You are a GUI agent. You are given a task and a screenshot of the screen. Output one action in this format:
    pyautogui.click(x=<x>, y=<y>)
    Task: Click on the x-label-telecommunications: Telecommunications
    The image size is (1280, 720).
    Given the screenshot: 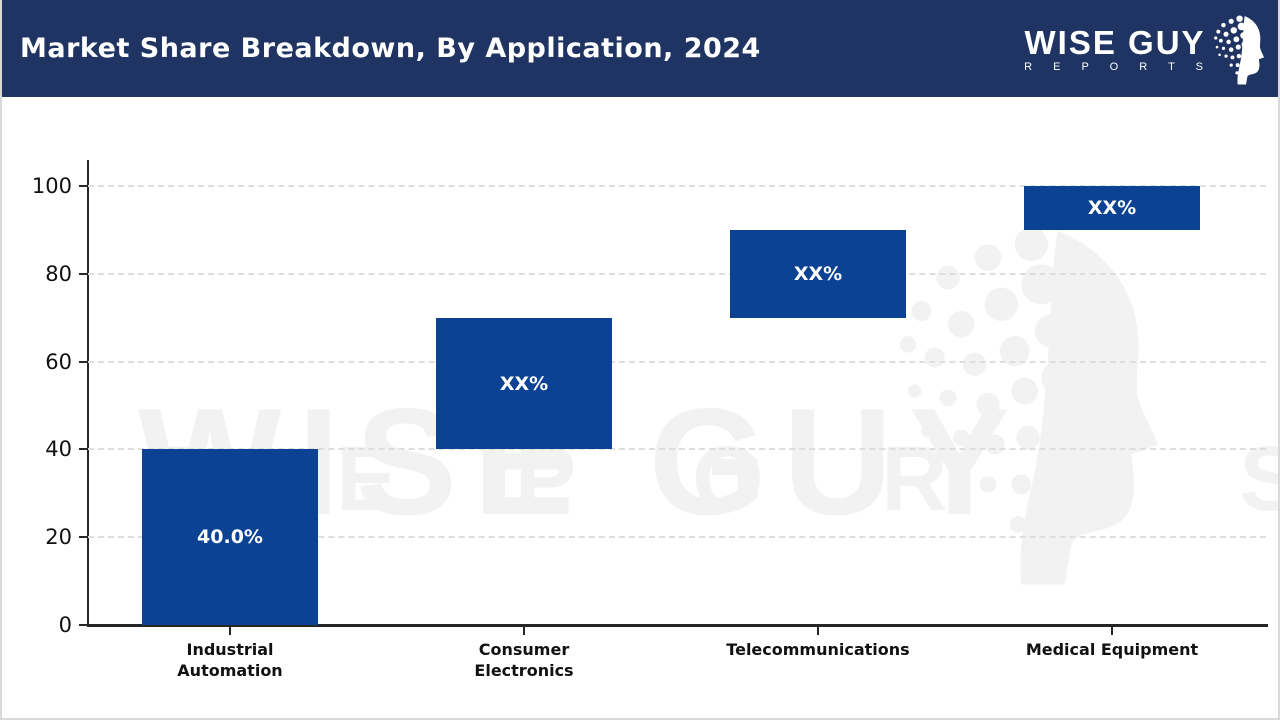 What is the action you would take?
    pyautogui.click(x=818, y=649)
    